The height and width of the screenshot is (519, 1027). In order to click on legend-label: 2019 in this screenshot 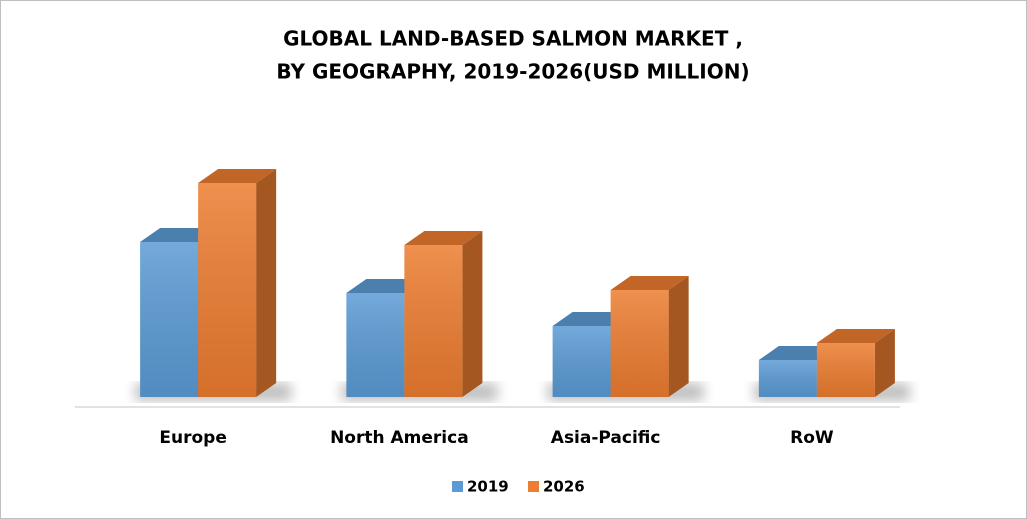, I will do `click(488, 487)`.